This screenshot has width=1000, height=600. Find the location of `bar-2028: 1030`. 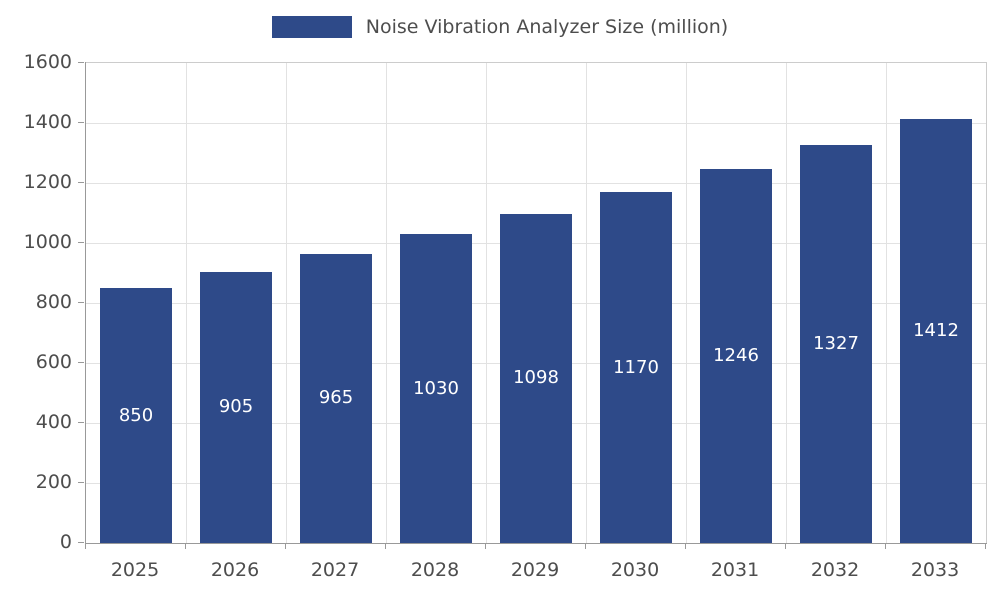

bar-2028: 1030 is located at coordinates (436, 388).